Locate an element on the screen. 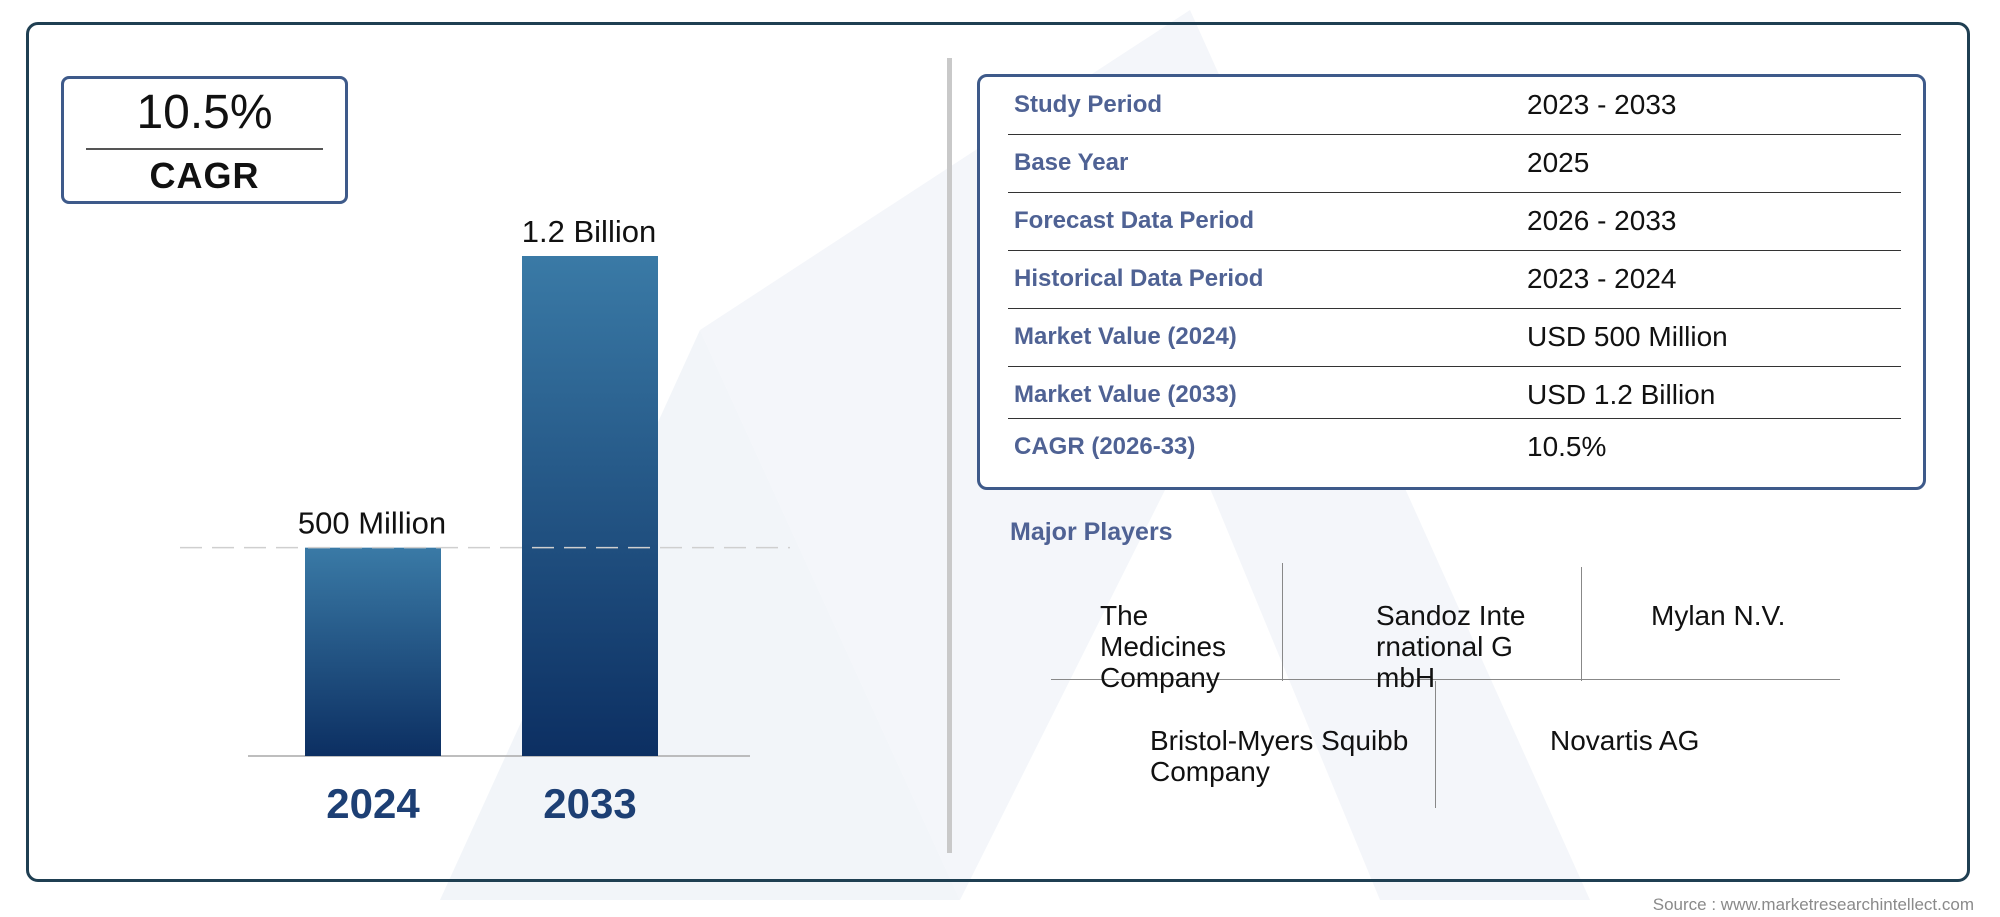 This screenshot has height=917, width=2000. table-row: Base Year 2025 is located at coordinates (1454, 164).